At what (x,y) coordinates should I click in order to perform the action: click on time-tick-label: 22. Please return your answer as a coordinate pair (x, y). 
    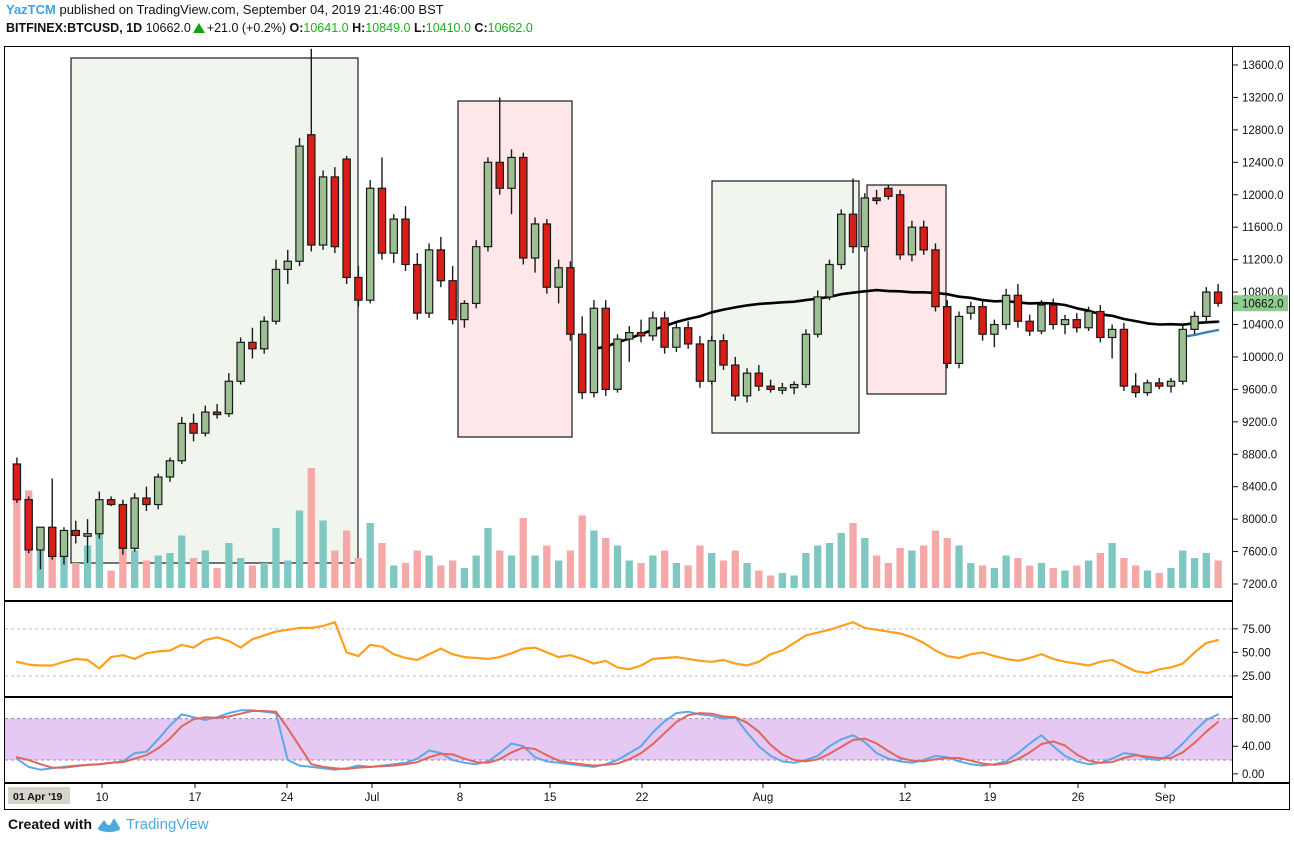
    Looking at the image, I should click on (642, 798).